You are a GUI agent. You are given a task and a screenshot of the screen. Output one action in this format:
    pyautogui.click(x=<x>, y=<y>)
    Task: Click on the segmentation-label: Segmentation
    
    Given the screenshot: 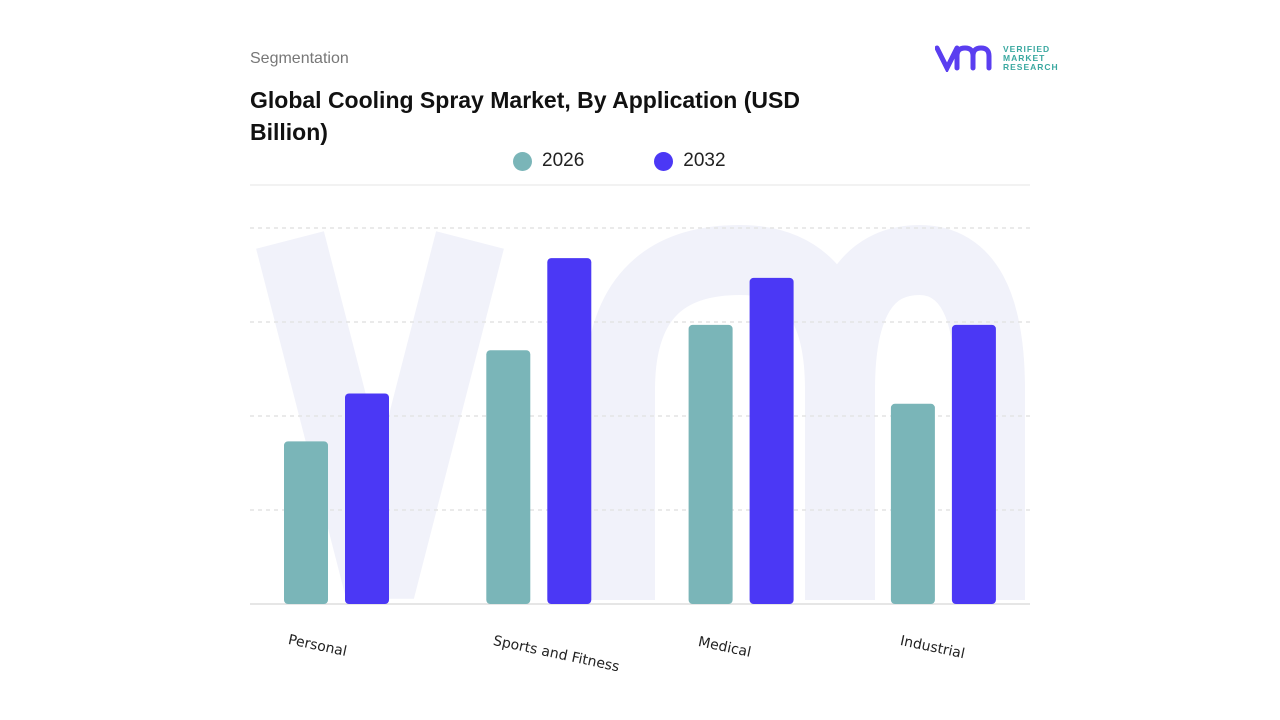 What is the action you would take?
    pyautogui.click(x=299, y=58)
    